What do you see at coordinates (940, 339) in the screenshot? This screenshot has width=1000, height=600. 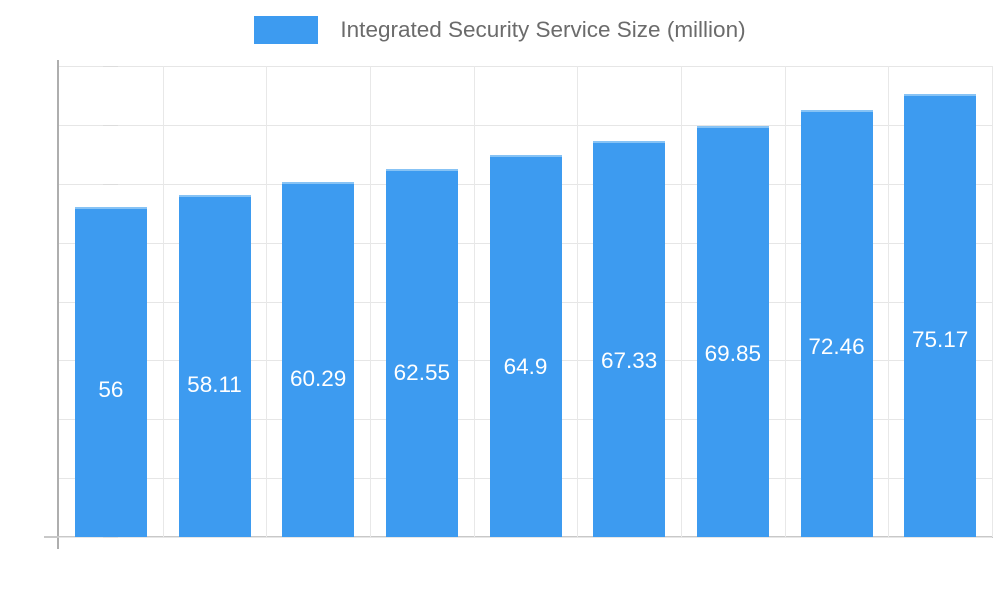 I see `bar-value-label: 75.17` at bounding box center [940, 339].